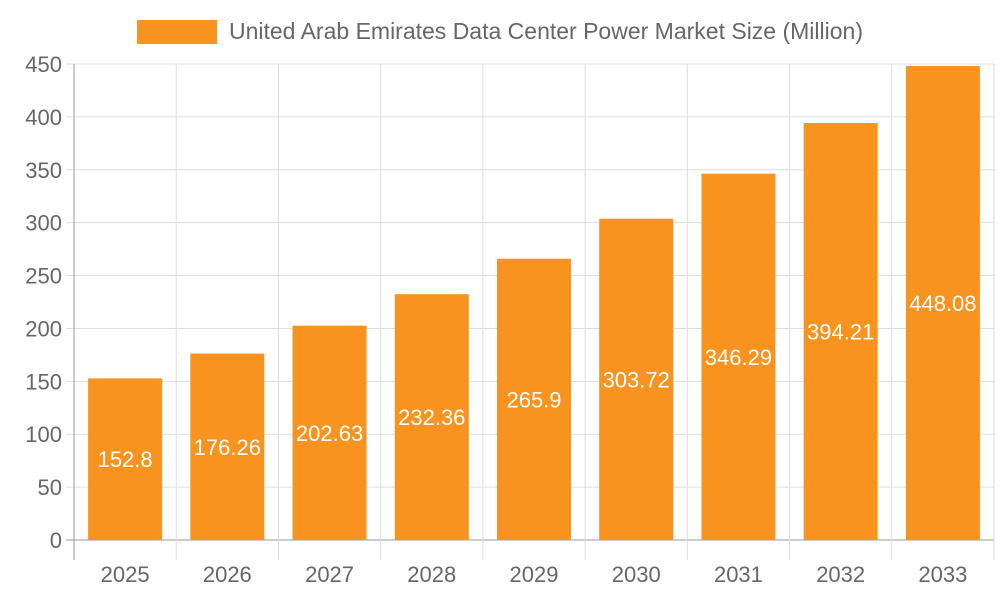 Image resolution: width=1000 pixels, height=600 pixels. What do you see at coordinates (43, 64) in the screenshot?
I see `y-tick-label: 450` at bounding box center [43, 64].